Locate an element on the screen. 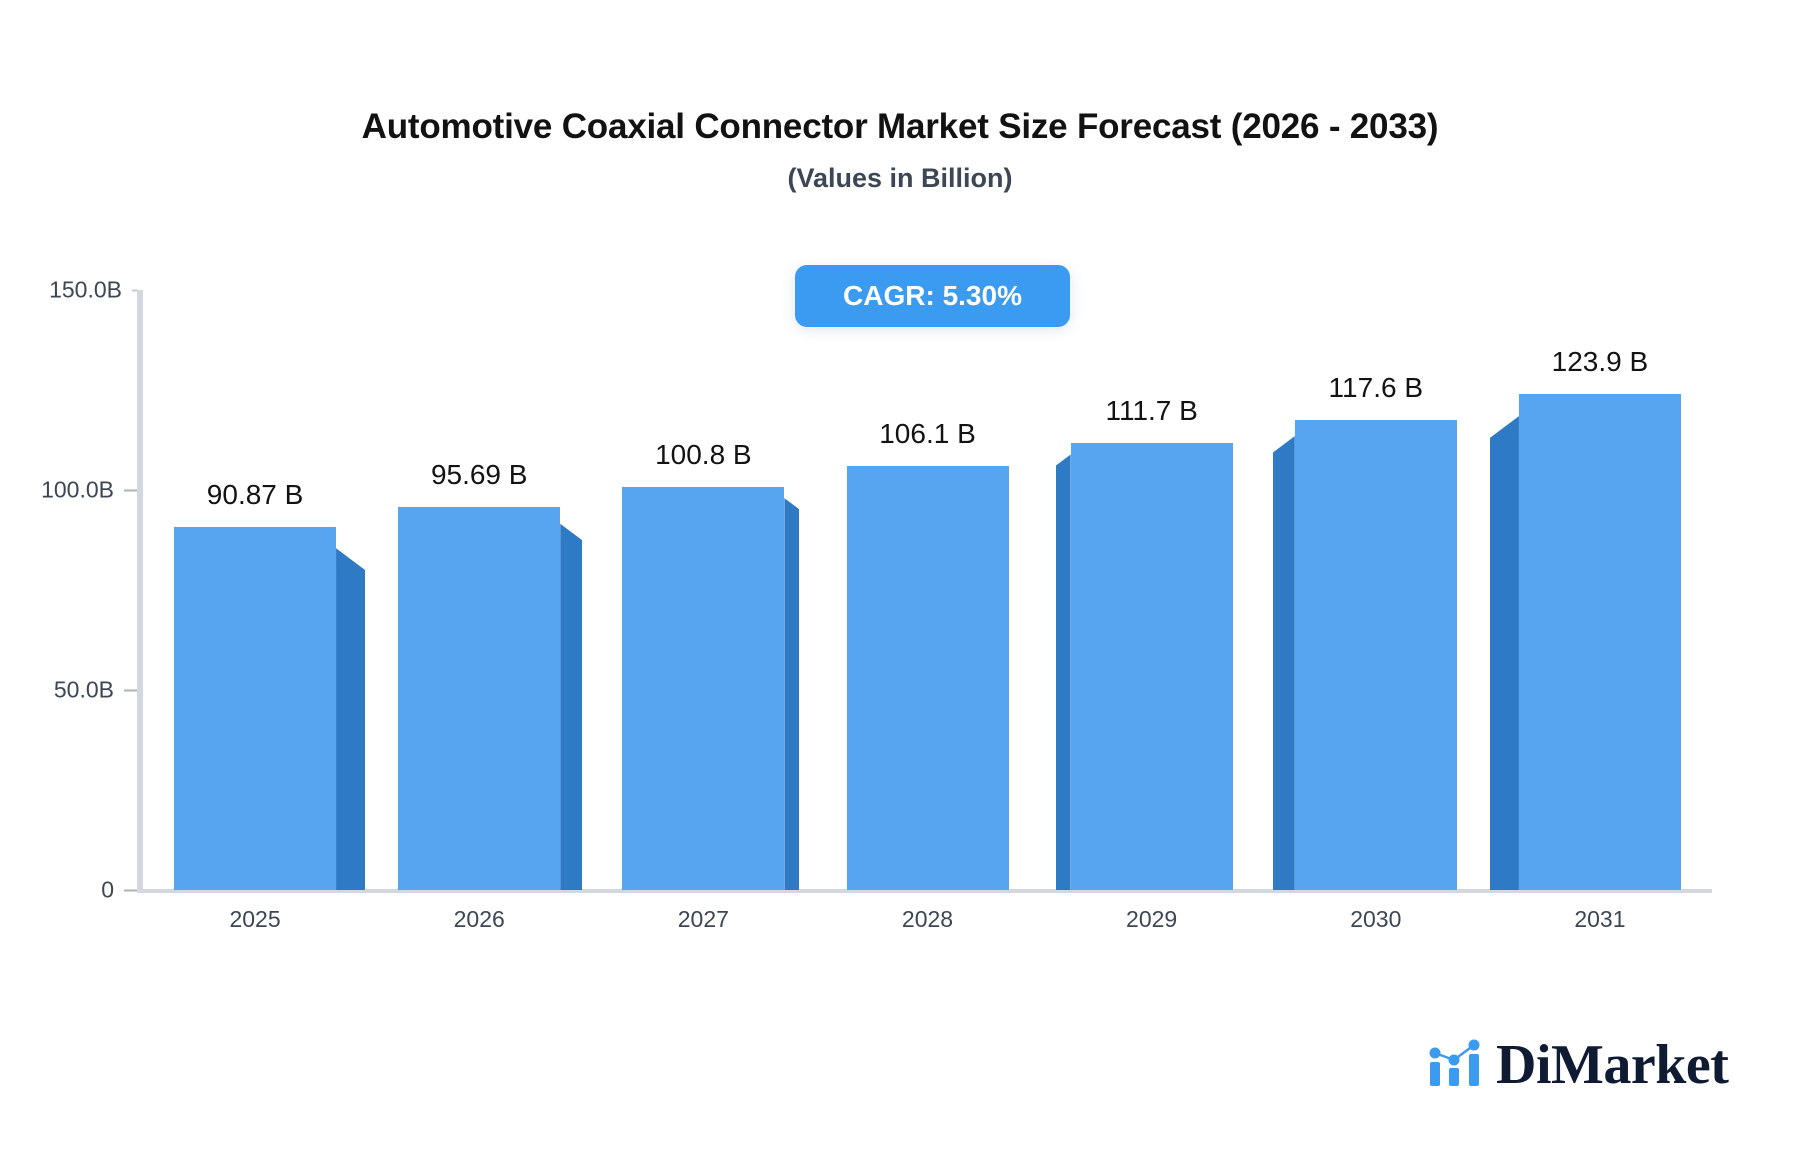  x-axis-label: 2029 is located at coordinates (1152, 919).